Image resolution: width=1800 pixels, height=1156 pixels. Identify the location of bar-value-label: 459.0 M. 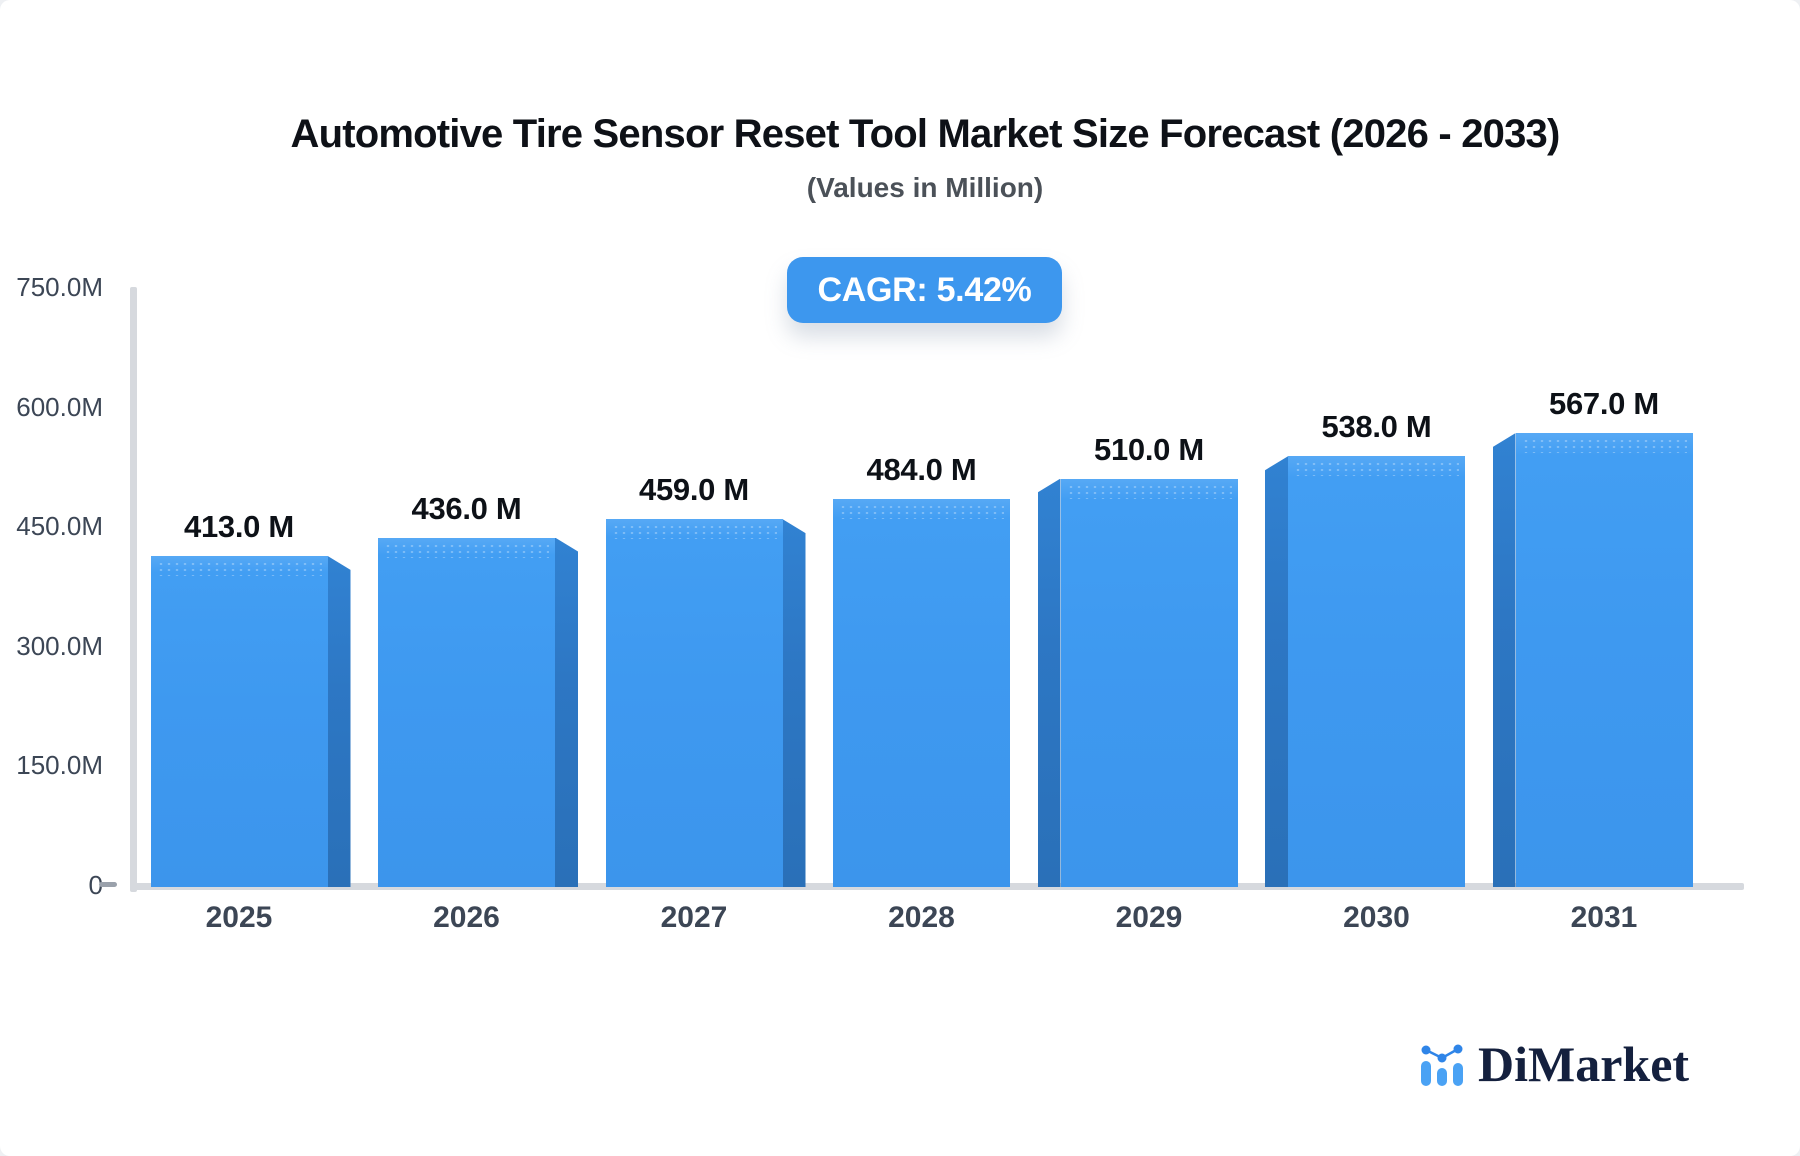
(694, 490).